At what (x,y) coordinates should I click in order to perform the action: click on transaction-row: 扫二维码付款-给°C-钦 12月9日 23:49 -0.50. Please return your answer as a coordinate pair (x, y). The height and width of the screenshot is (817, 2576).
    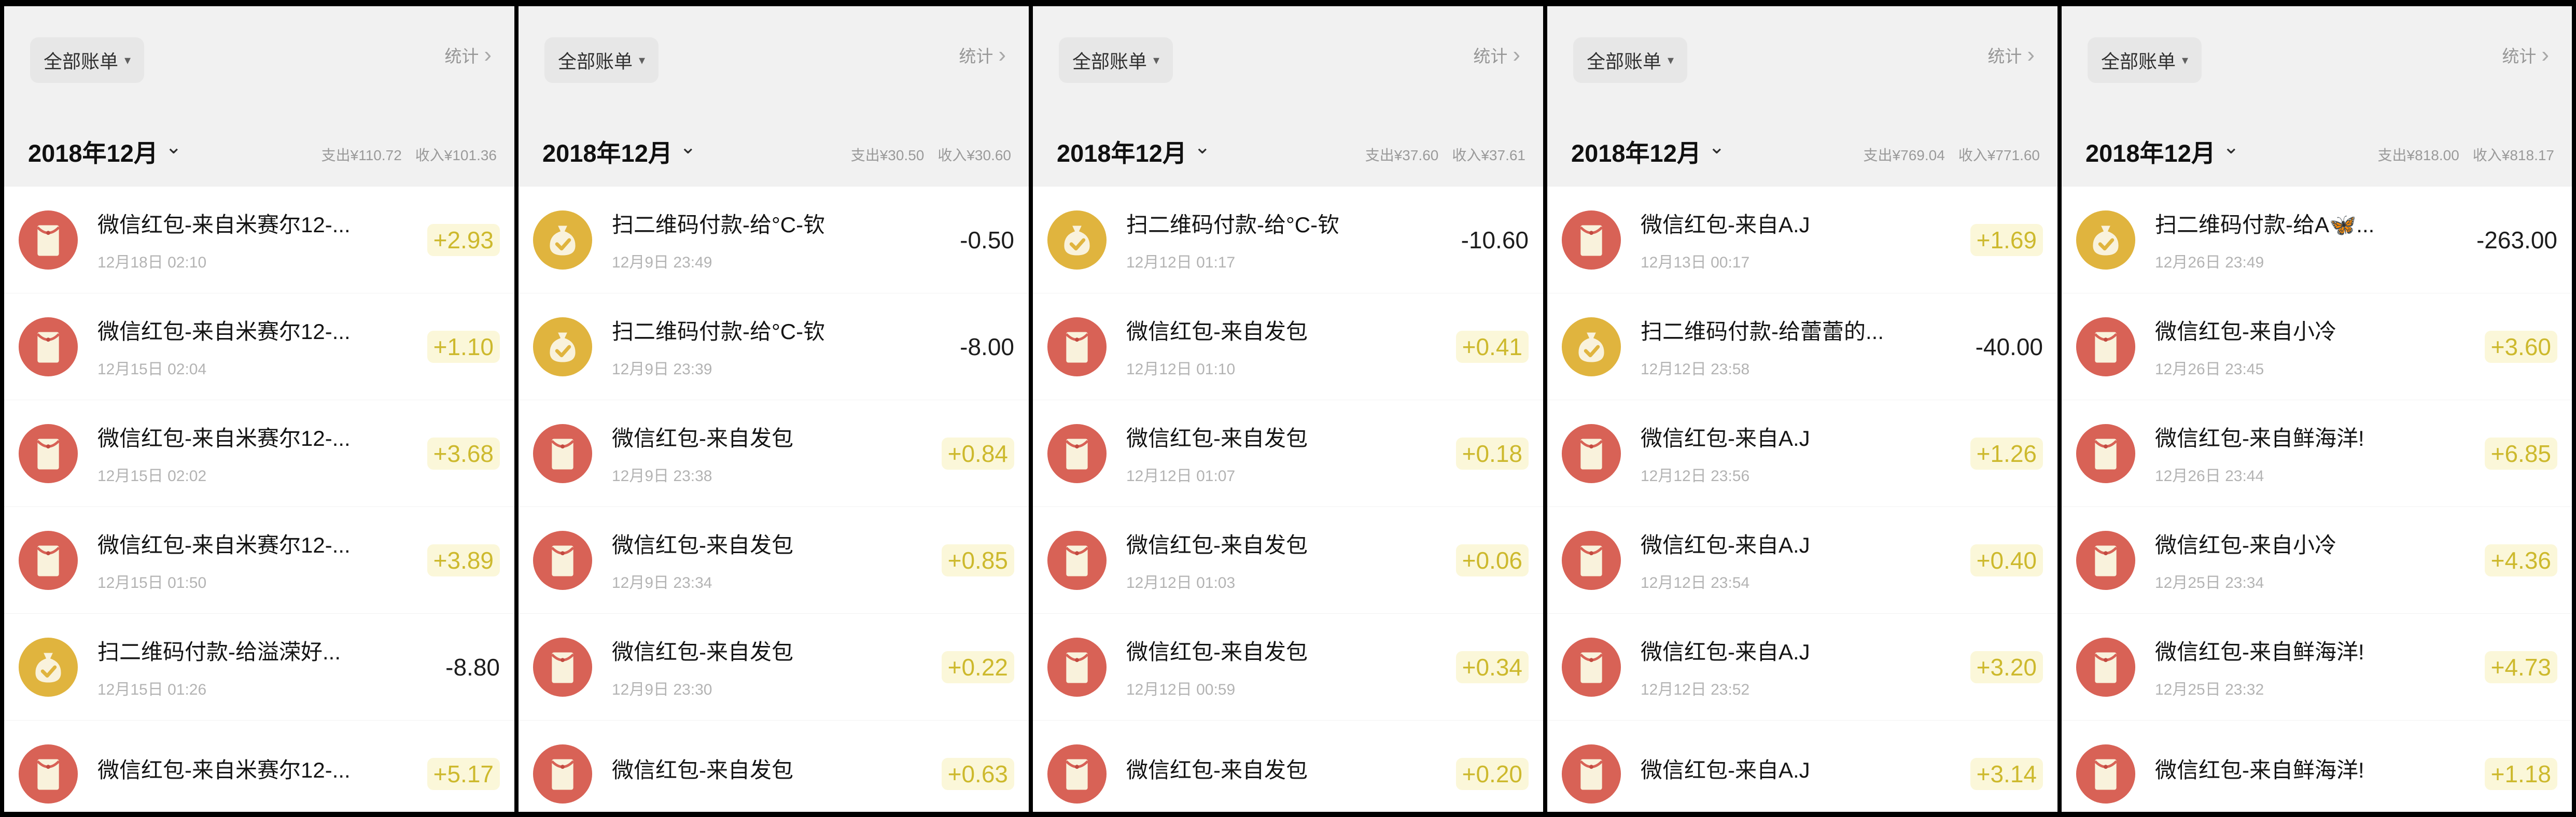
    Looking at the image, I should click on (774, 240).